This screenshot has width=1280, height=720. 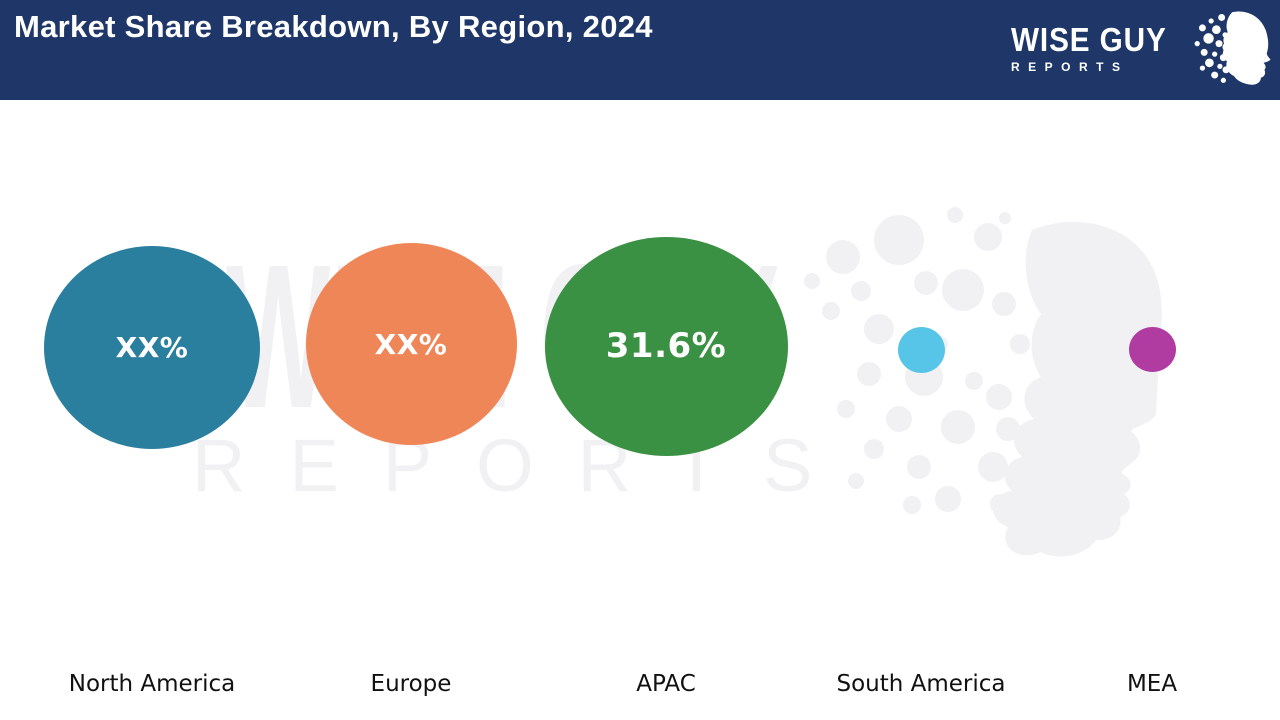 What do you see at coordinates (1152, 349) in the screenshot?
I see `bubble-mea` at bounding box center [1152, 349].